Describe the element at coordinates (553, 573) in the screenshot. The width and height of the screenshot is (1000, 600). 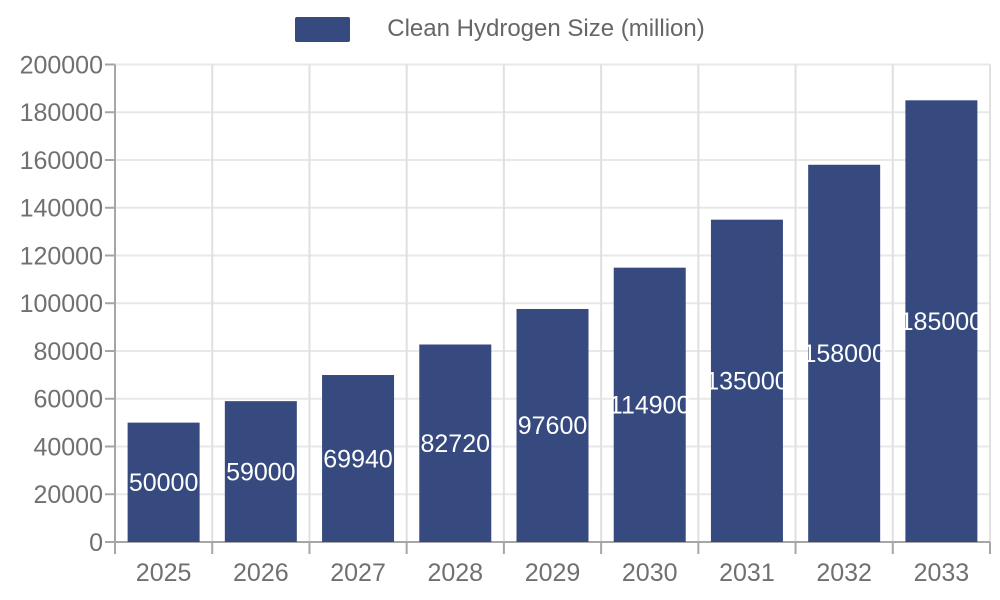
I see `x-axis-label: 2029` at that location.